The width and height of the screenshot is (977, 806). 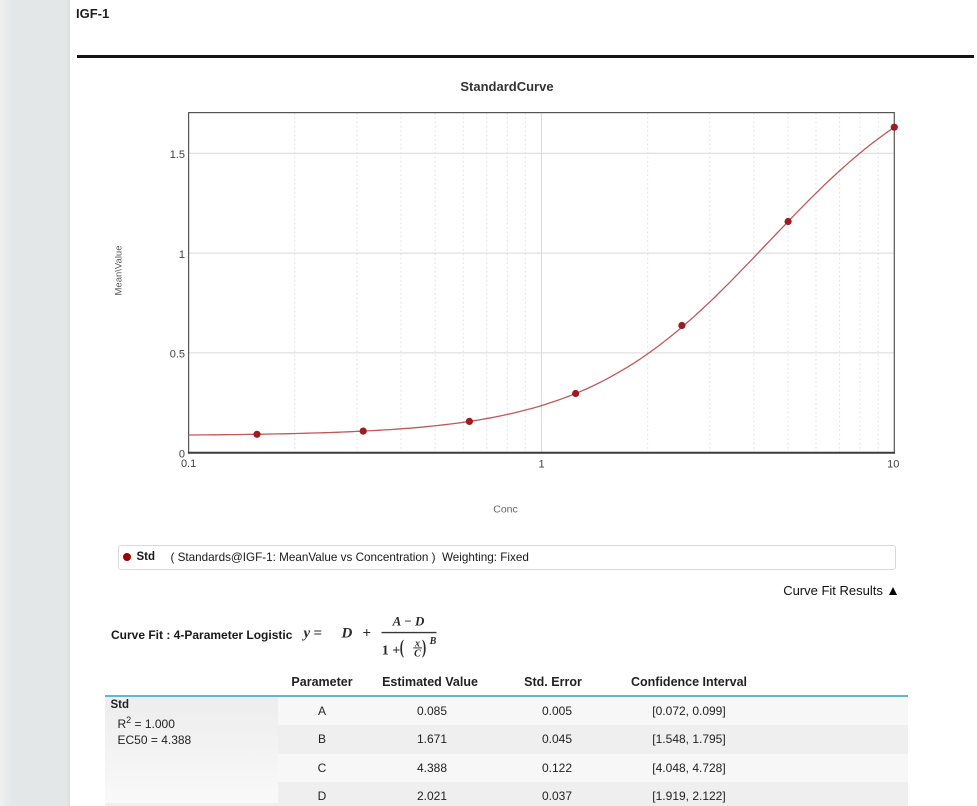 What do you see at coordinates (408, 621) in the screenshot?
I see `svg-text: A − D` at bounding box center [408, 621].